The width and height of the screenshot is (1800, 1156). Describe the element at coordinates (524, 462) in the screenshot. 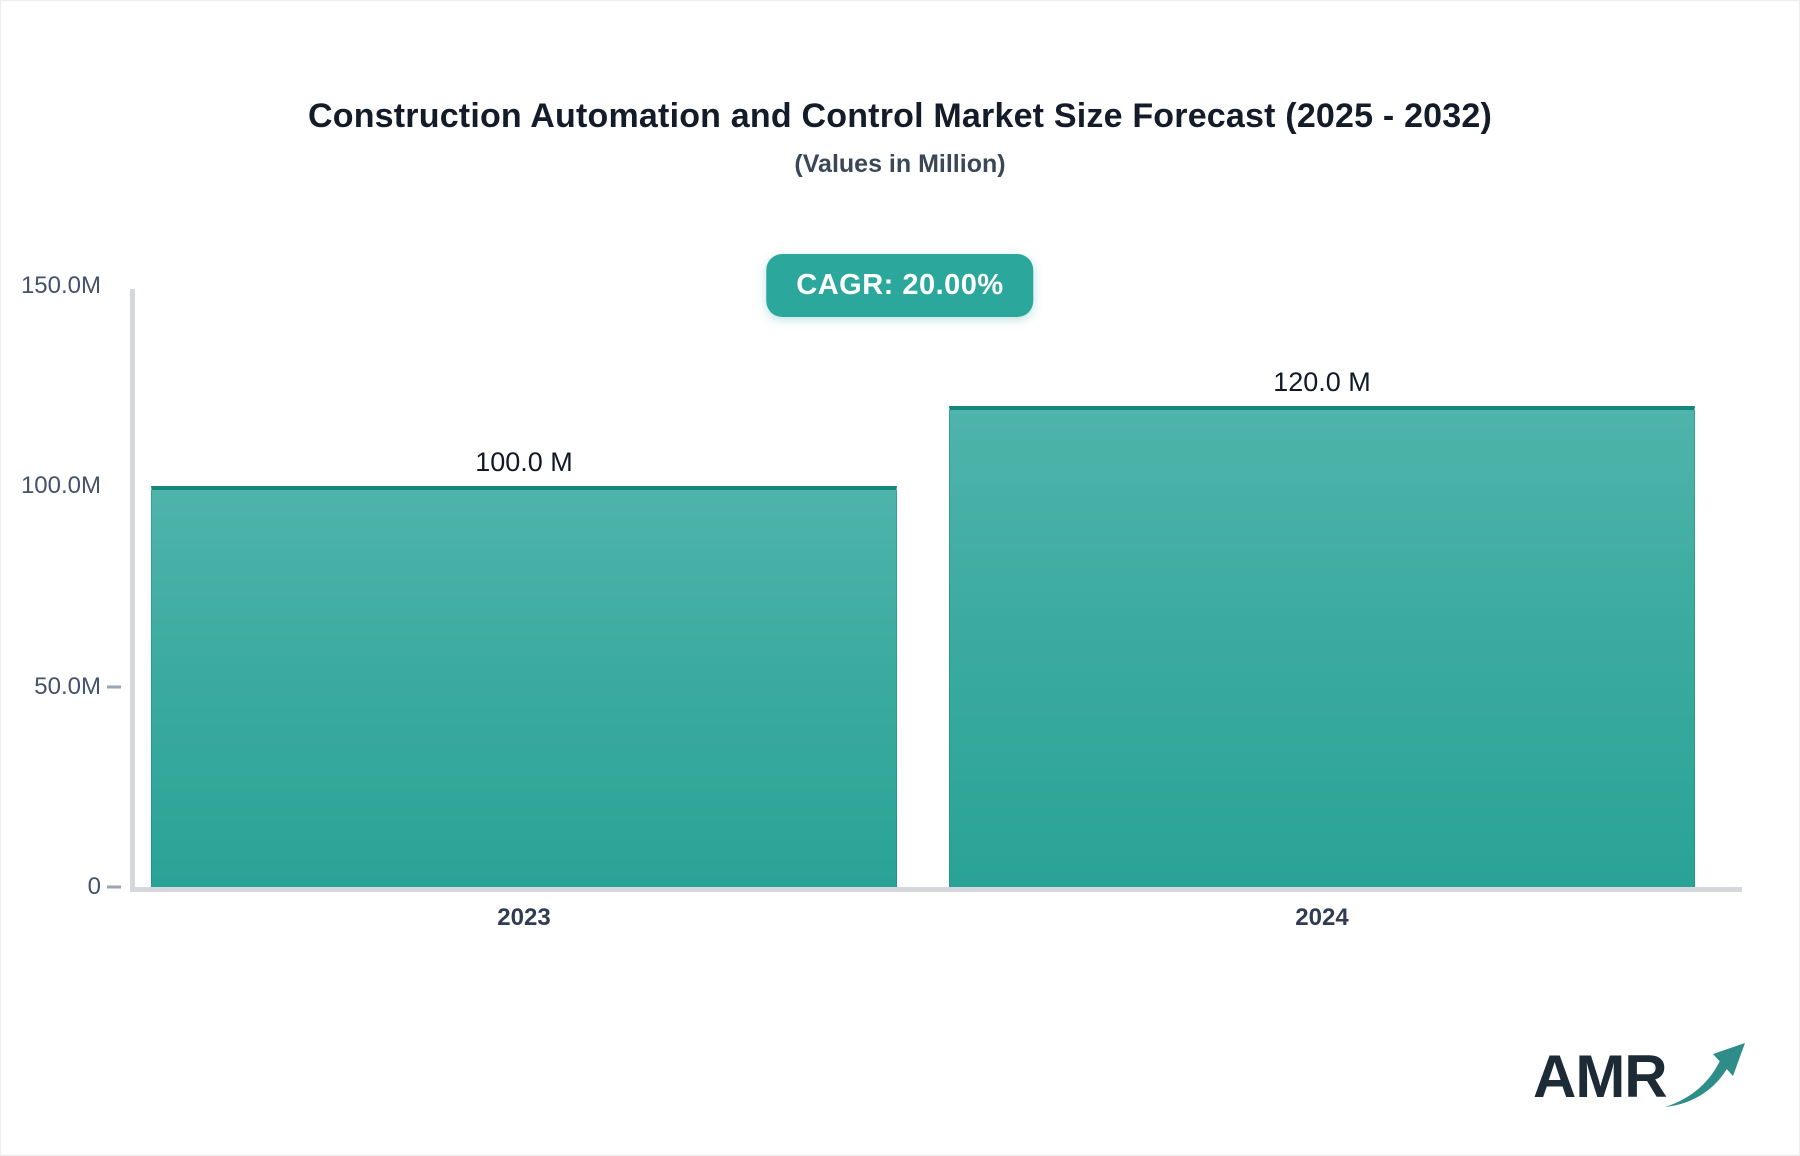

I see `bar-value-label: 100.0 M` at that location.